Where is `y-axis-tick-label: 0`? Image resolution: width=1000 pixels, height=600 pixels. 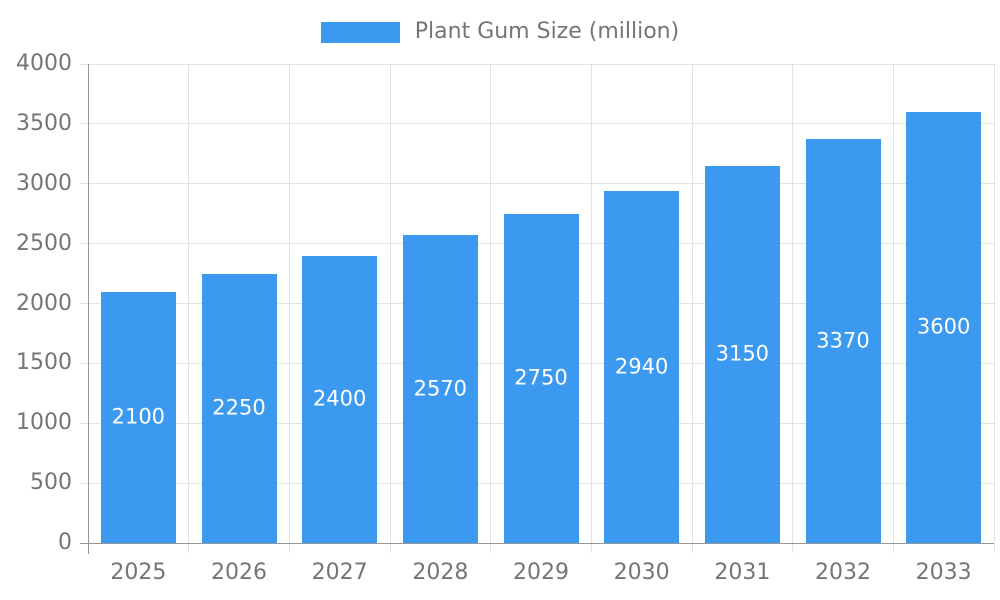
y-axis-tick-label: 0 is located at coordinates (65, 542).